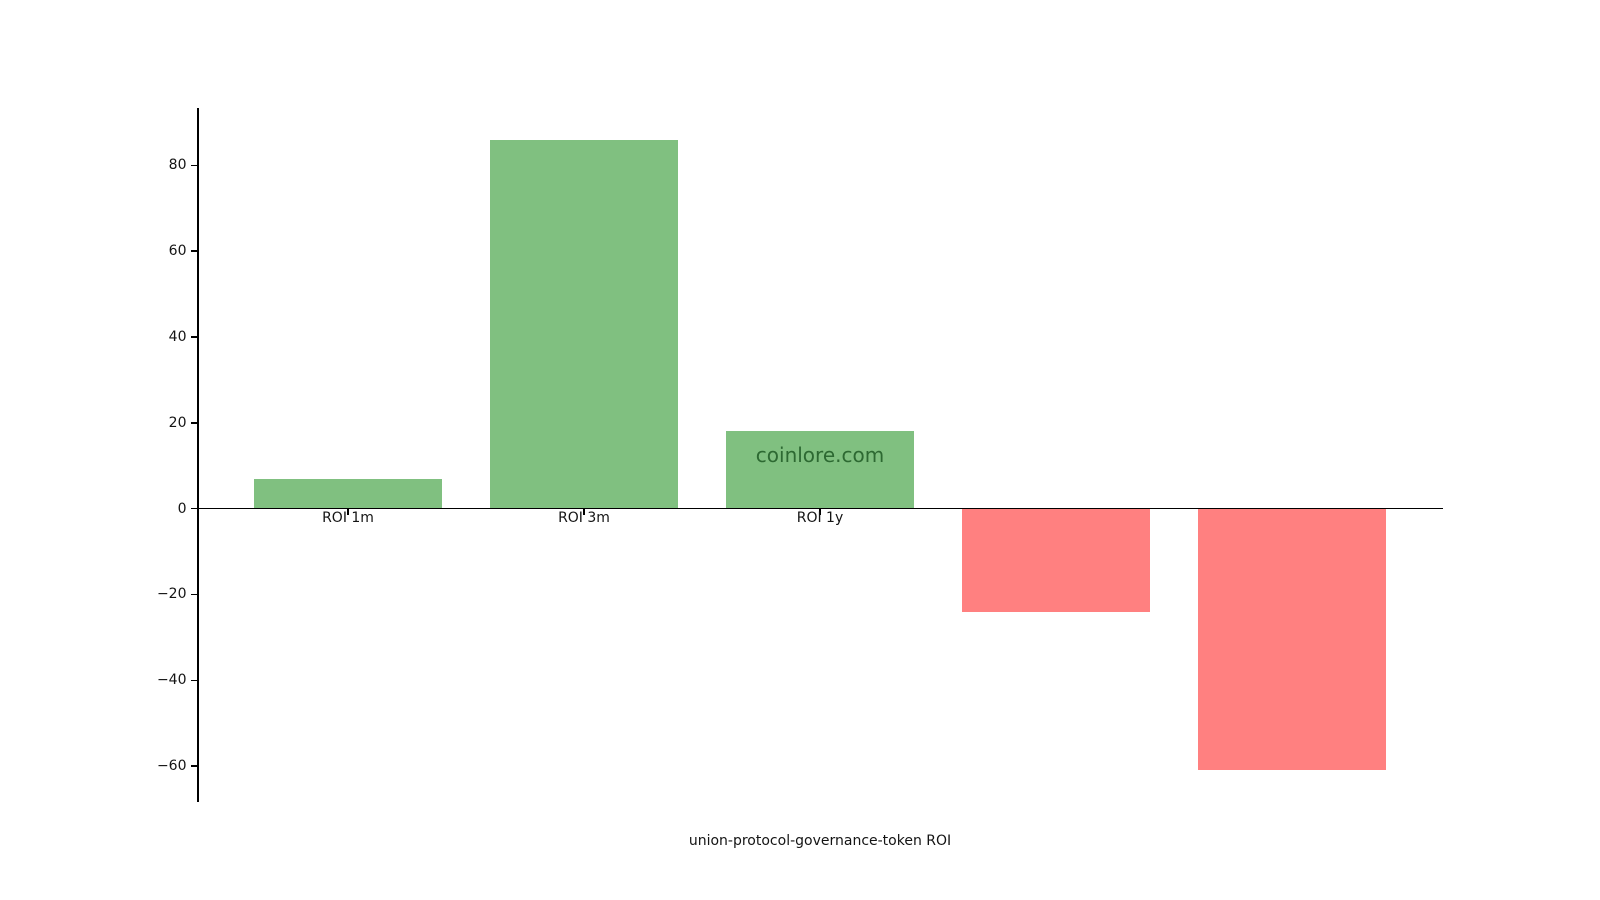  What do you see at coordinates (820, 518) in the screenshot?
I see `x-tick-label-roi-1y: ROI 1y` at bounding box center [820, 518].